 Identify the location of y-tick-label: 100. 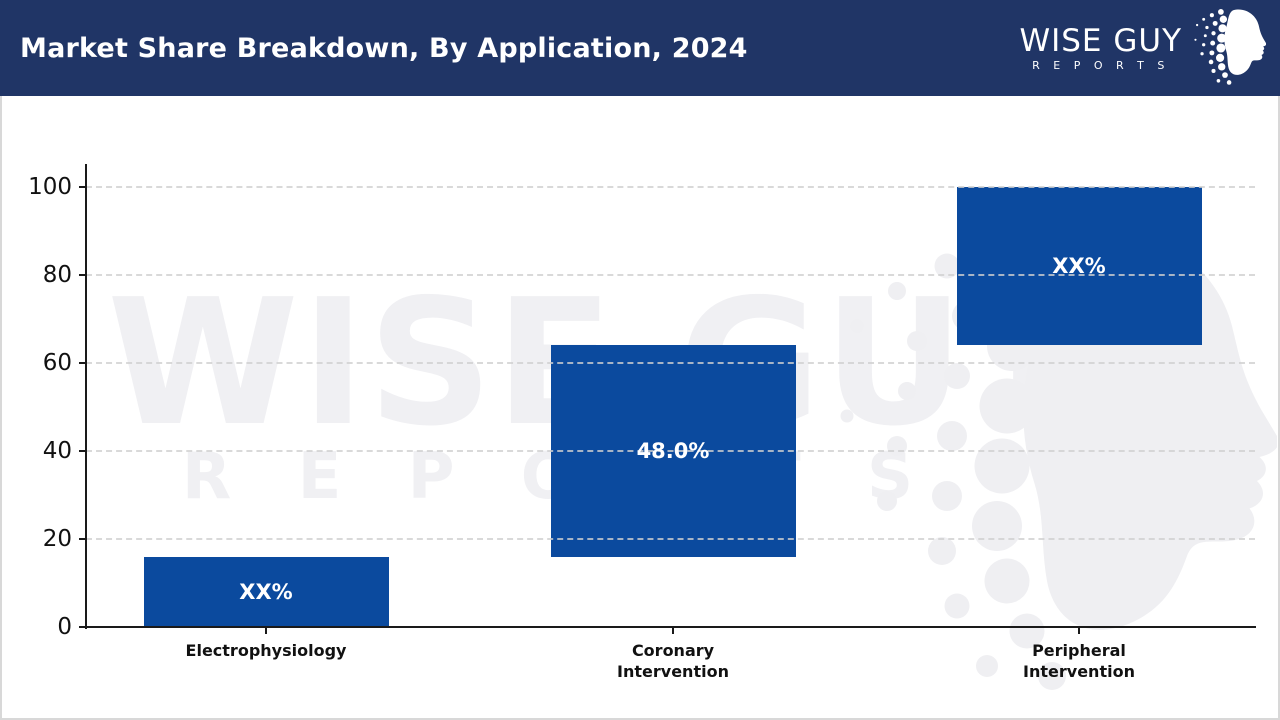
(50, 187).